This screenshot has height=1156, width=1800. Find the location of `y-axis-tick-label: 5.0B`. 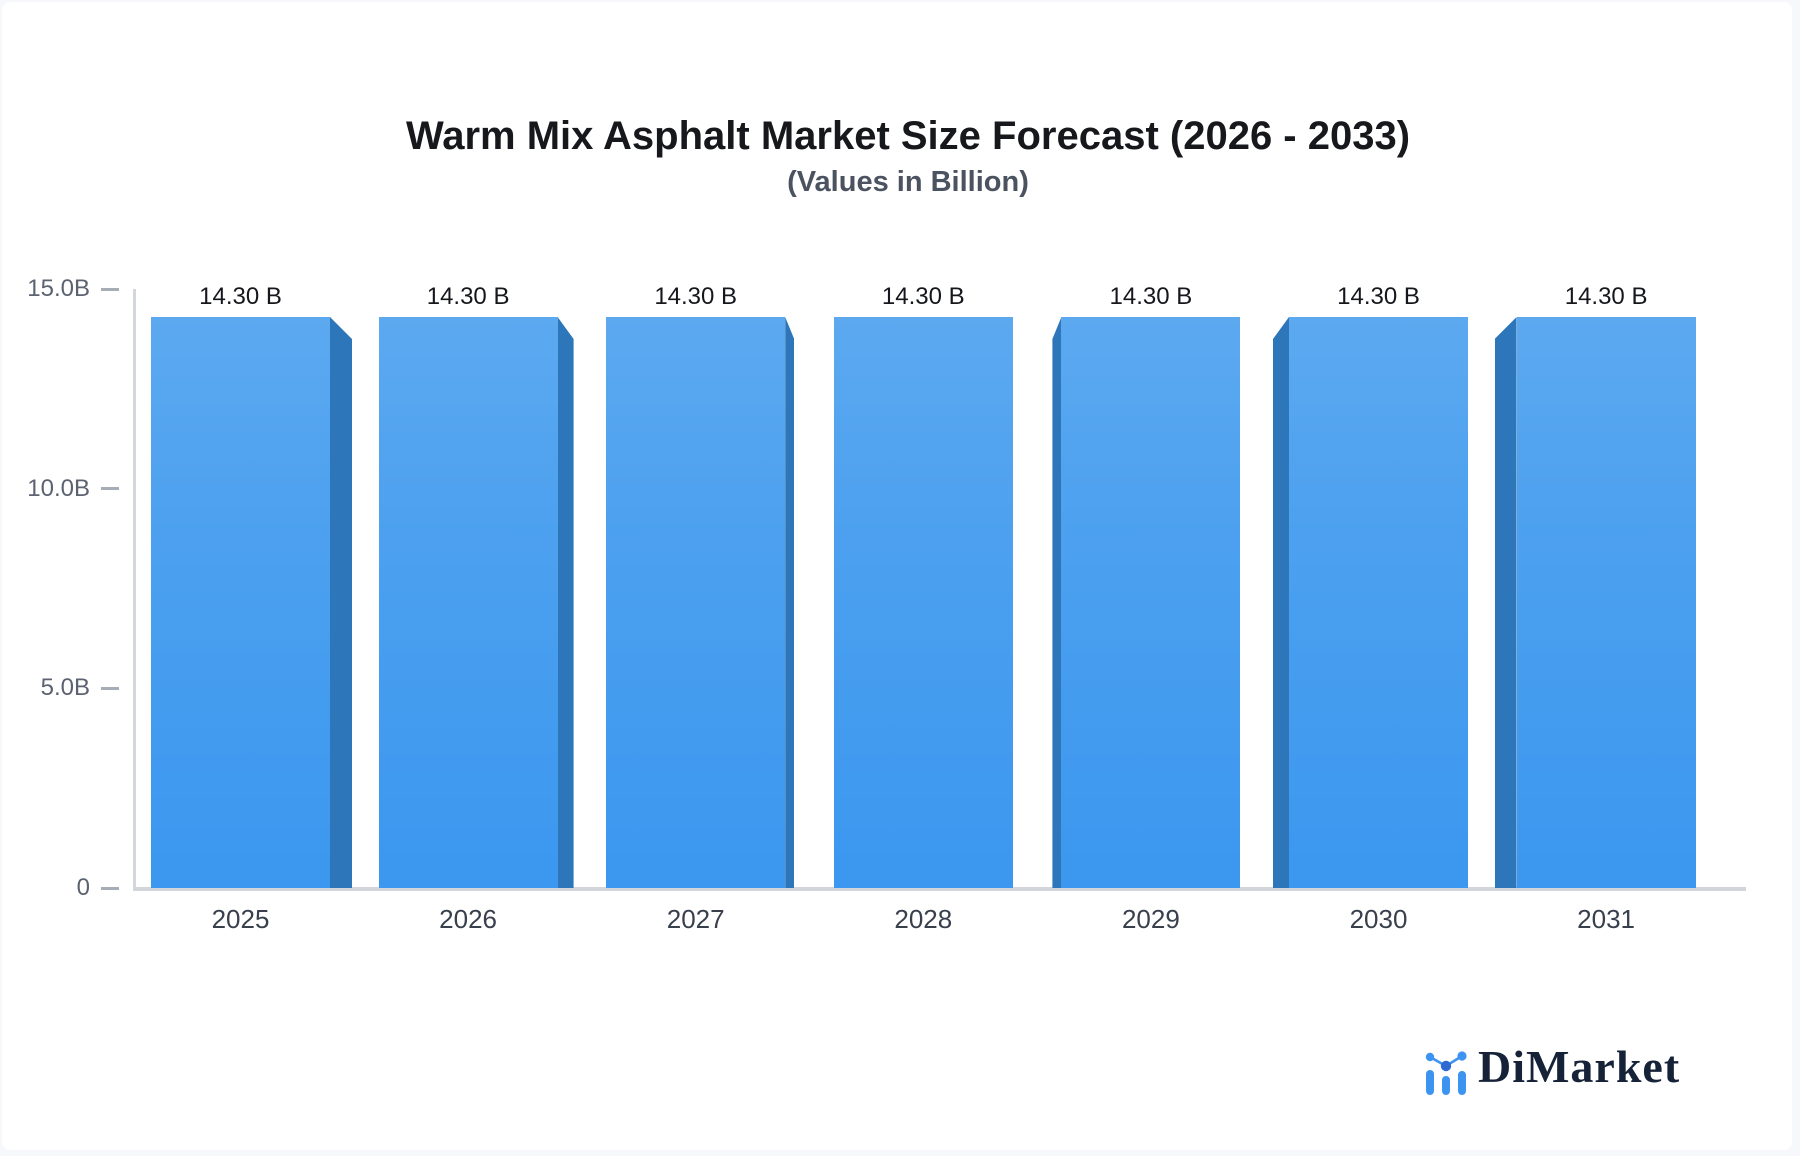

y-axis-tick-label: 5.0B is located at coordinates (65, 688).